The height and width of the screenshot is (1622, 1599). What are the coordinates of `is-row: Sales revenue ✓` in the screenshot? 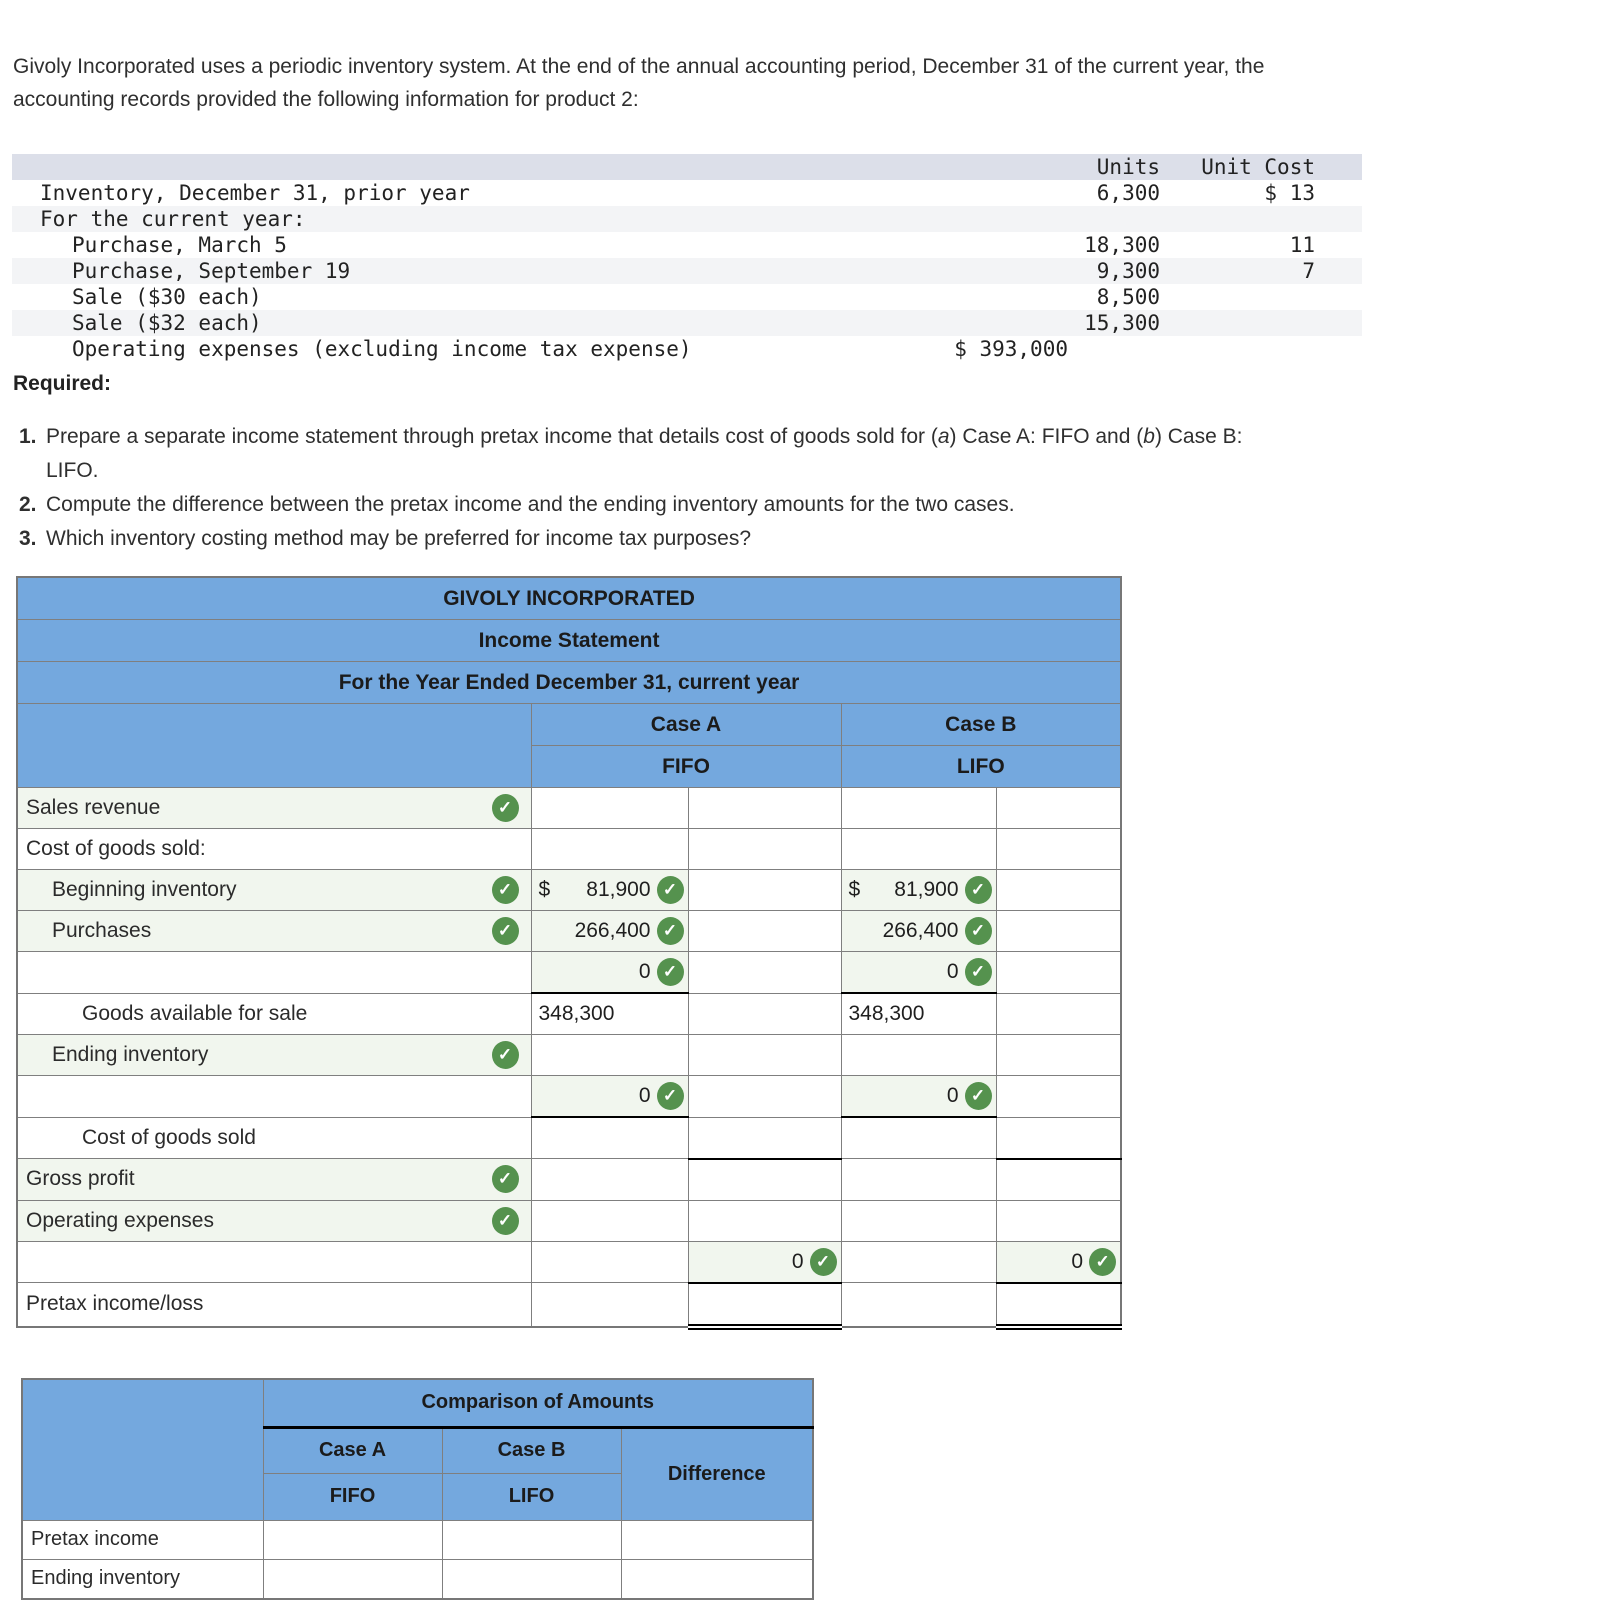 It's located at (569, 808).